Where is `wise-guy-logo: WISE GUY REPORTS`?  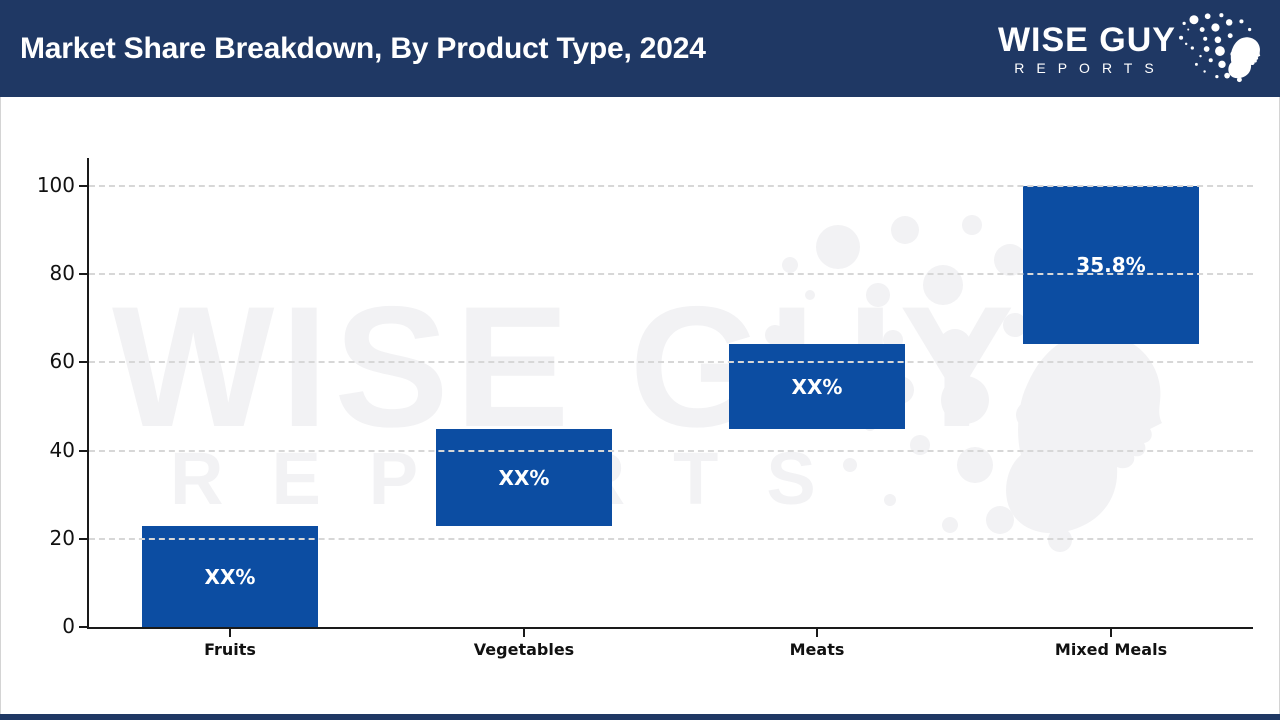
wise-guy-logo: WISE GUY REPORTS is located at coordinates (1132, 49).